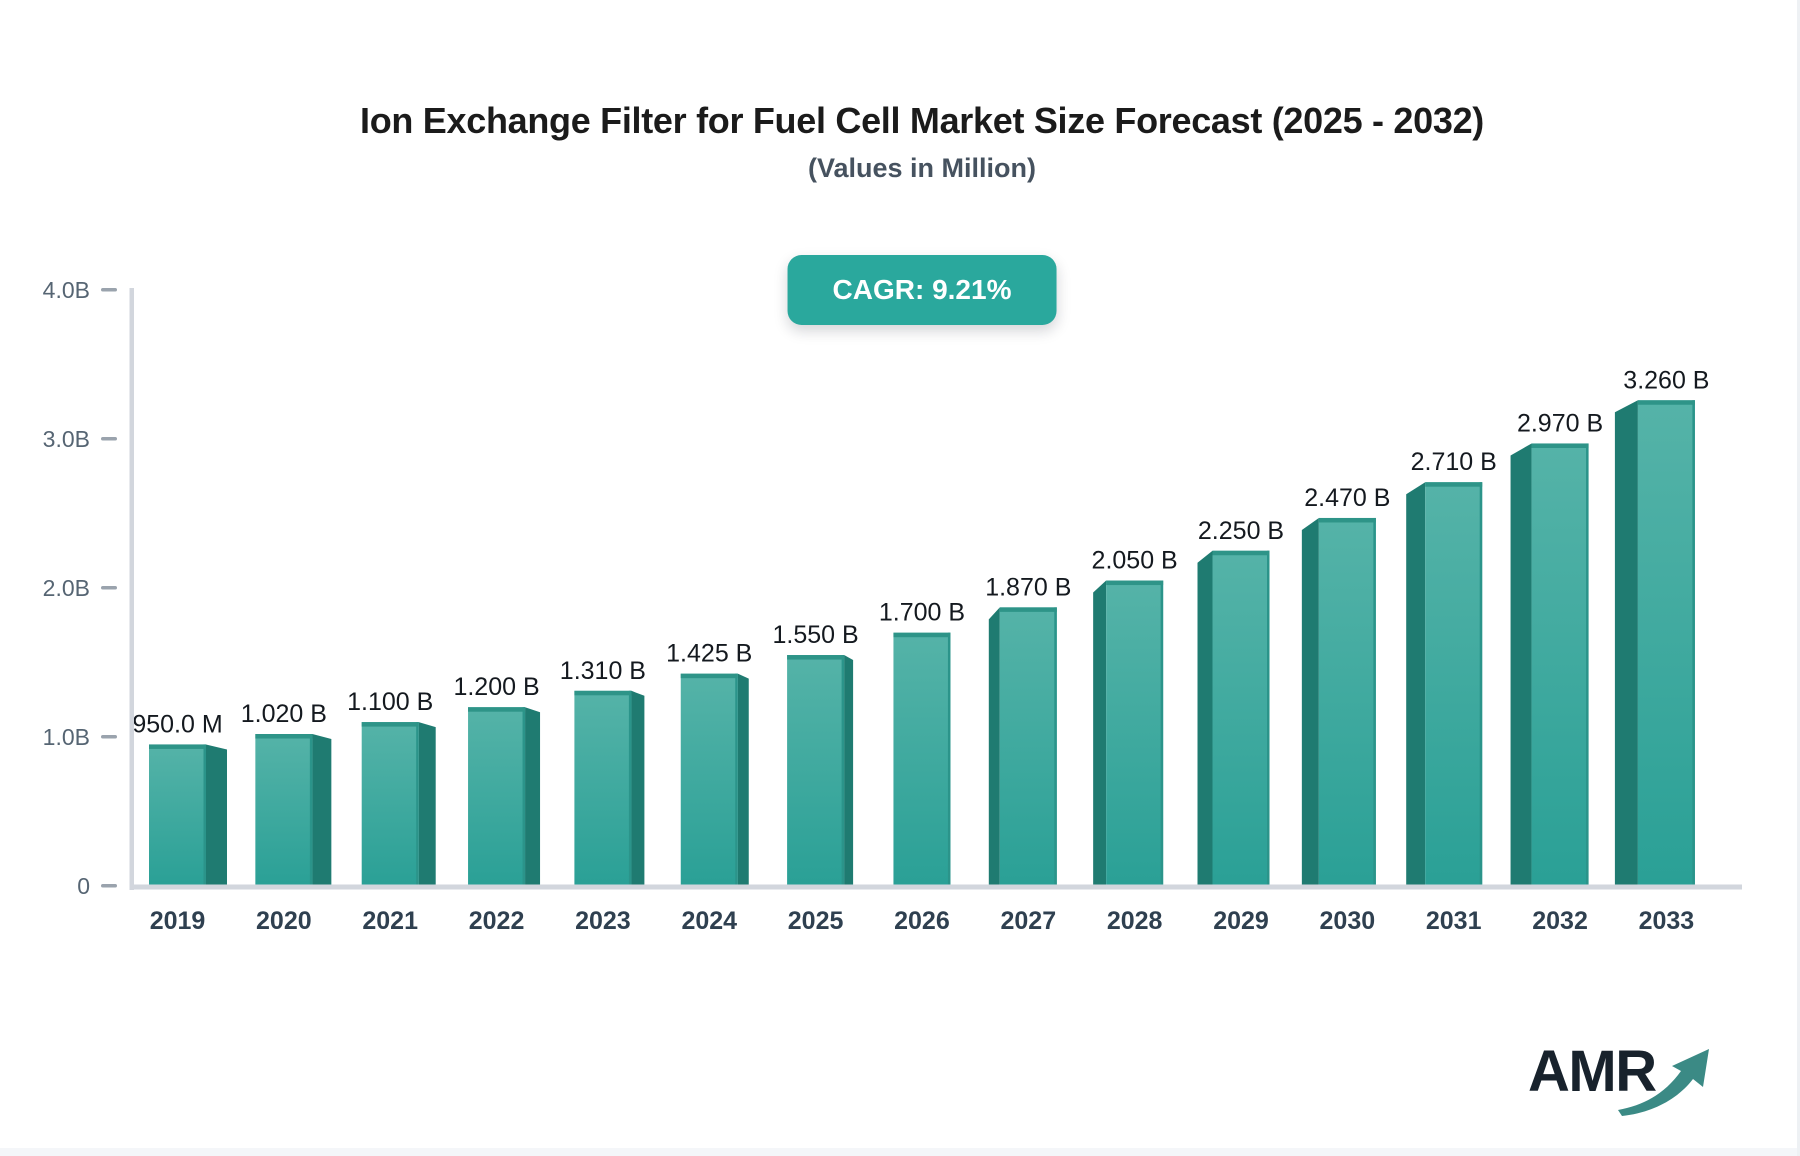 The image size is (1800, 1156). I want to click on y-tick-label: 4.0B, so click(66, 290).